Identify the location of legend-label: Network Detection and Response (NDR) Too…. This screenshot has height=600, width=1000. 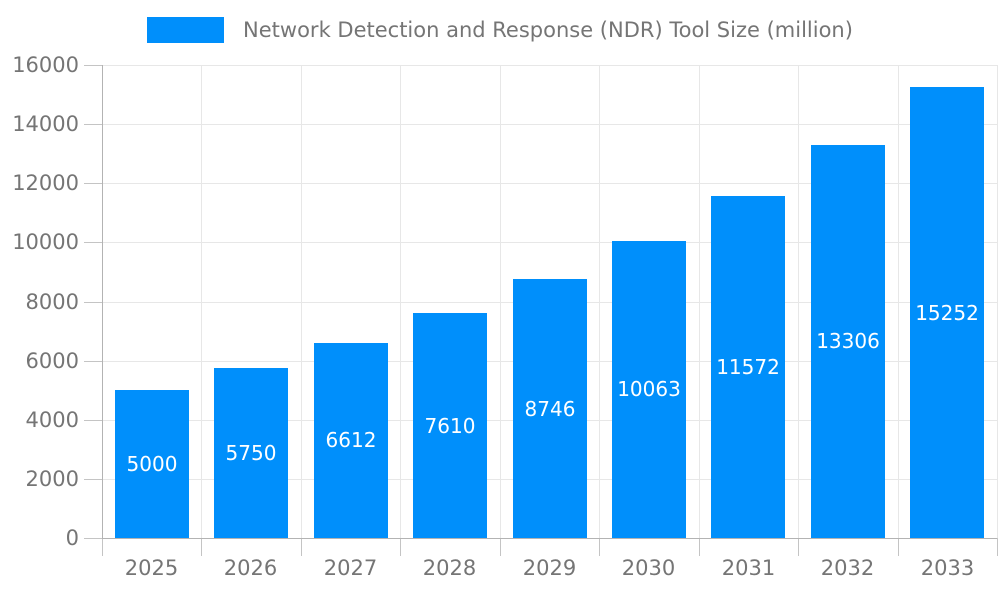
(548, 30).